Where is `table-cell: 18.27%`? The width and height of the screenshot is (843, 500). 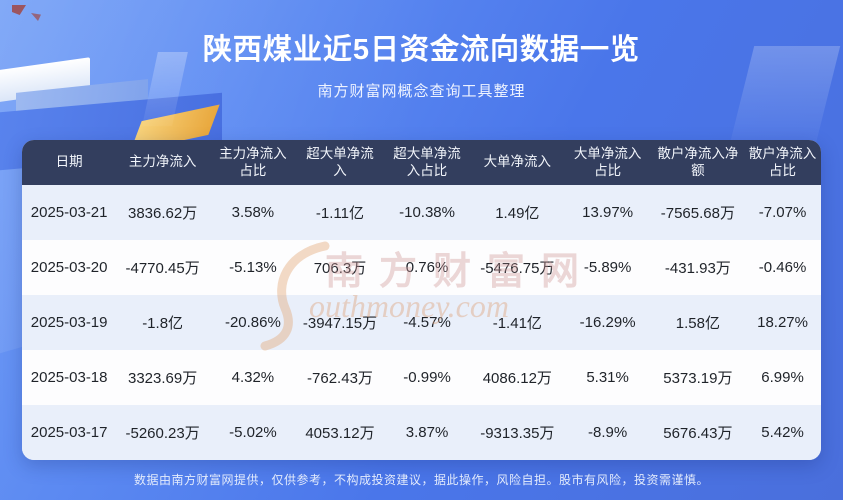 table-cell: 18.27% is located at coordinates (782, 322).